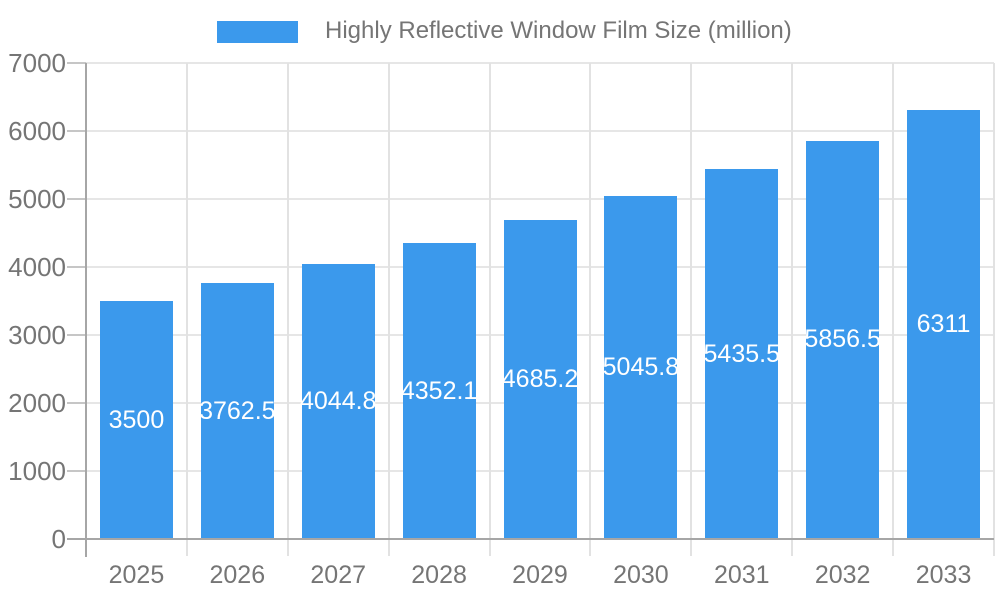  What do you see at coordinates (37, 131) in the screenshot?
I see `y-axis-label: 6000` at bounding box center [37, 131].